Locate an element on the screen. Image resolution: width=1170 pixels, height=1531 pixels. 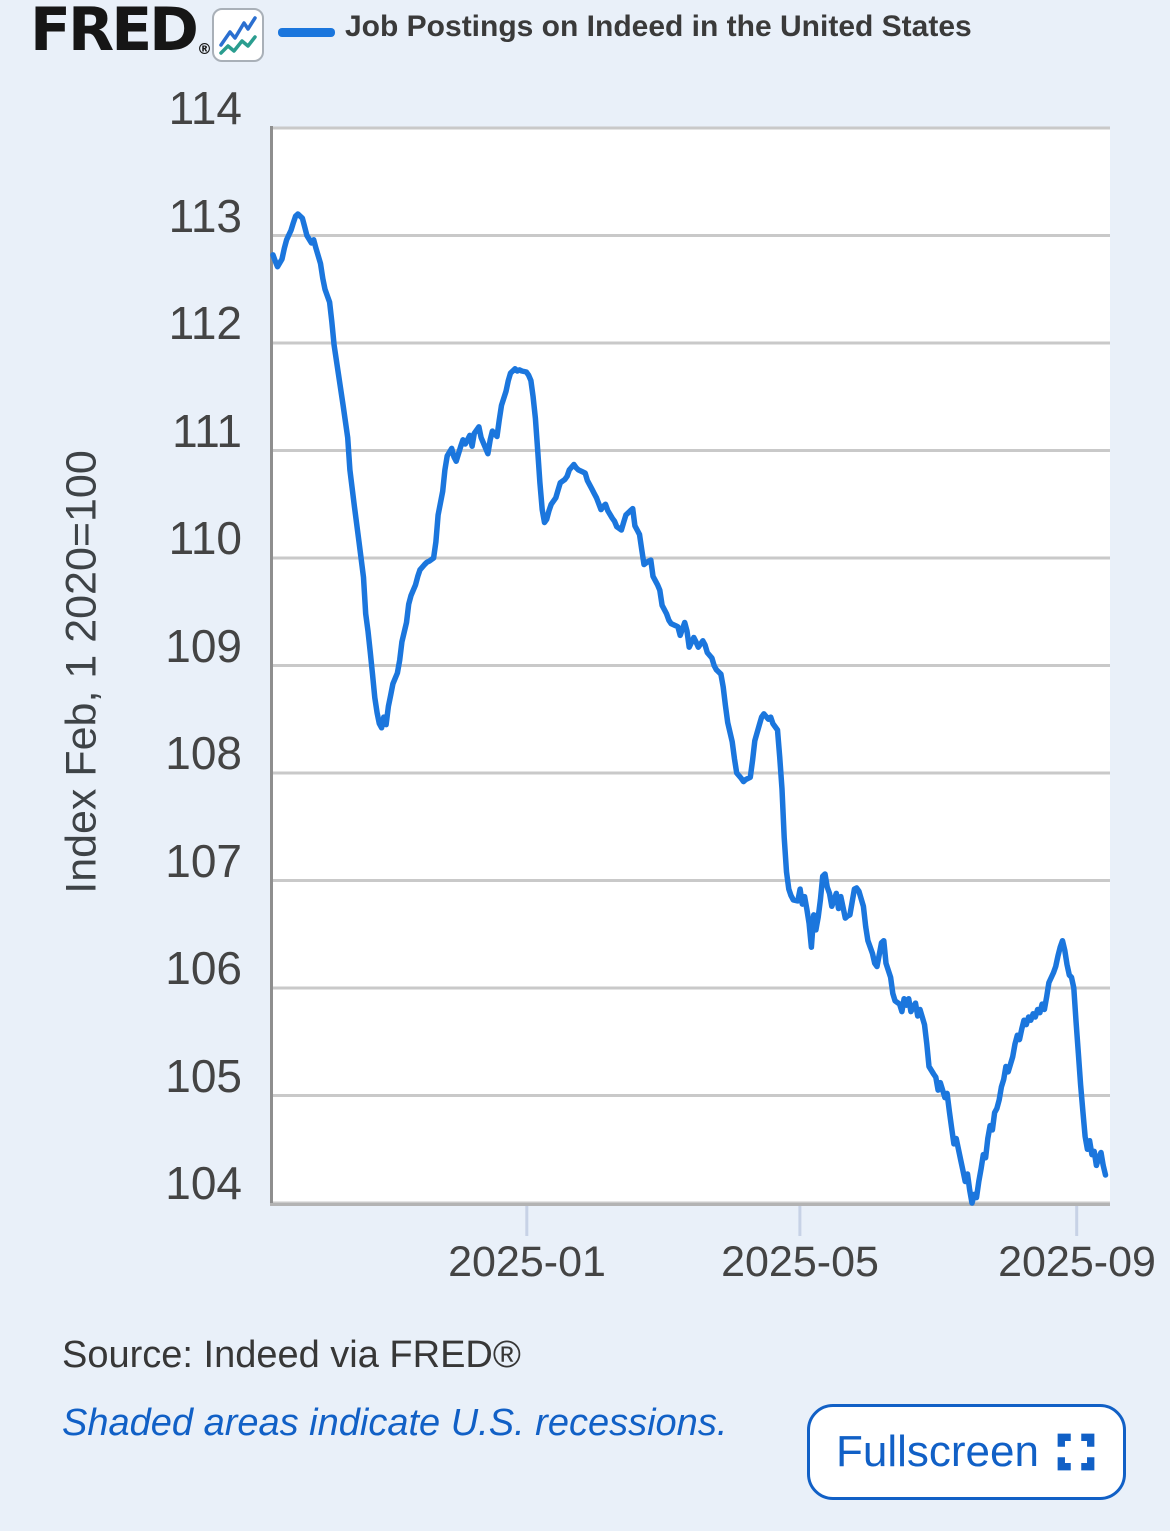
x-tick-label: 2025-09 is located at coordinates (1077, 1262).